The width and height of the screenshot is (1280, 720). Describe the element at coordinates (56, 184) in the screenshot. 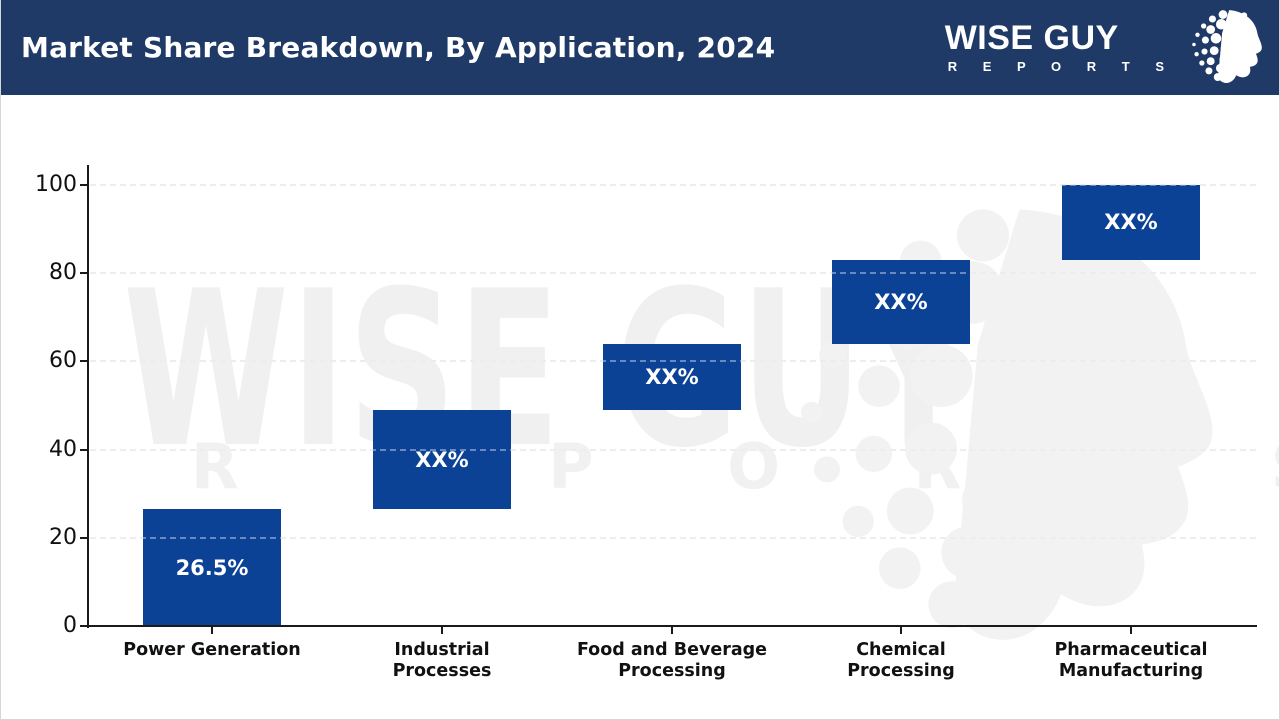

I see `y-tick-label: 100` at that location.